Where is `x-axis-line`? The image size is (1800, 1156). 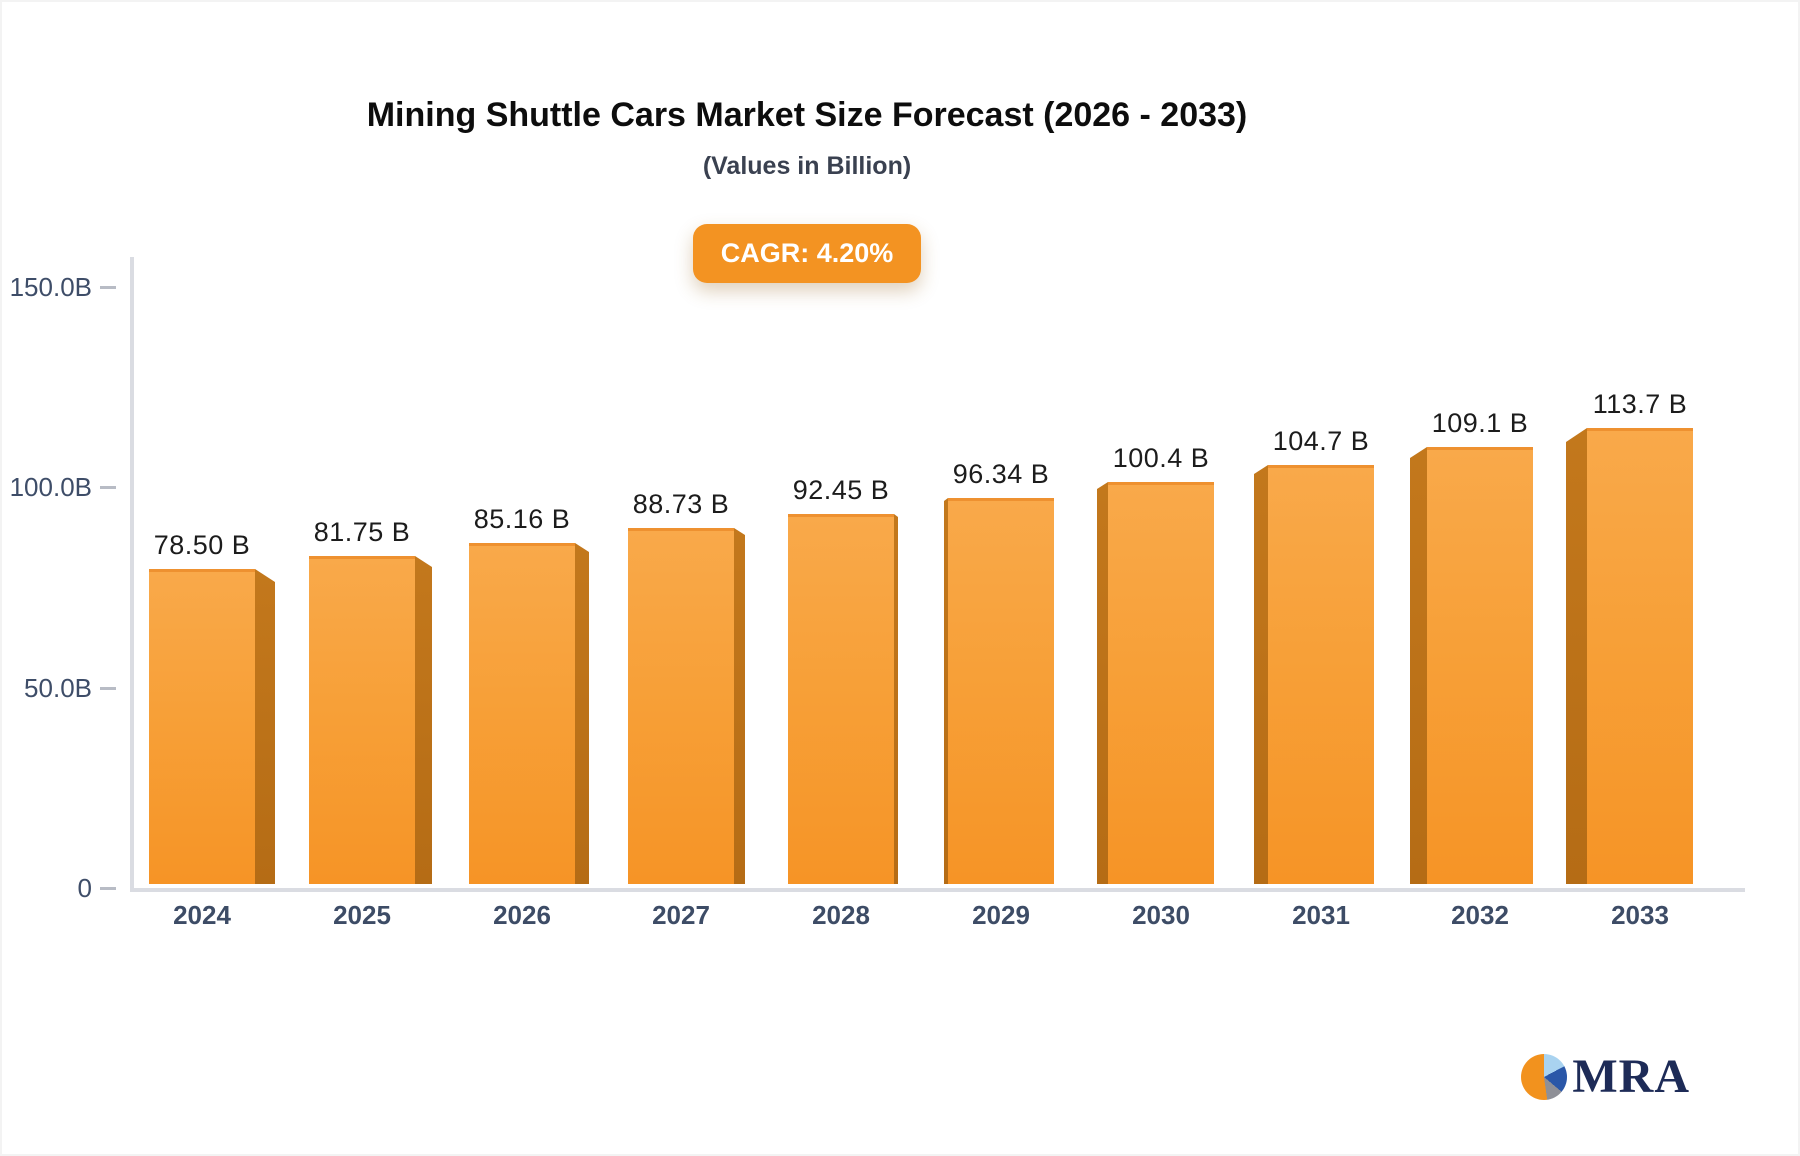
x-axis-line is located at coordinates (937, 890).